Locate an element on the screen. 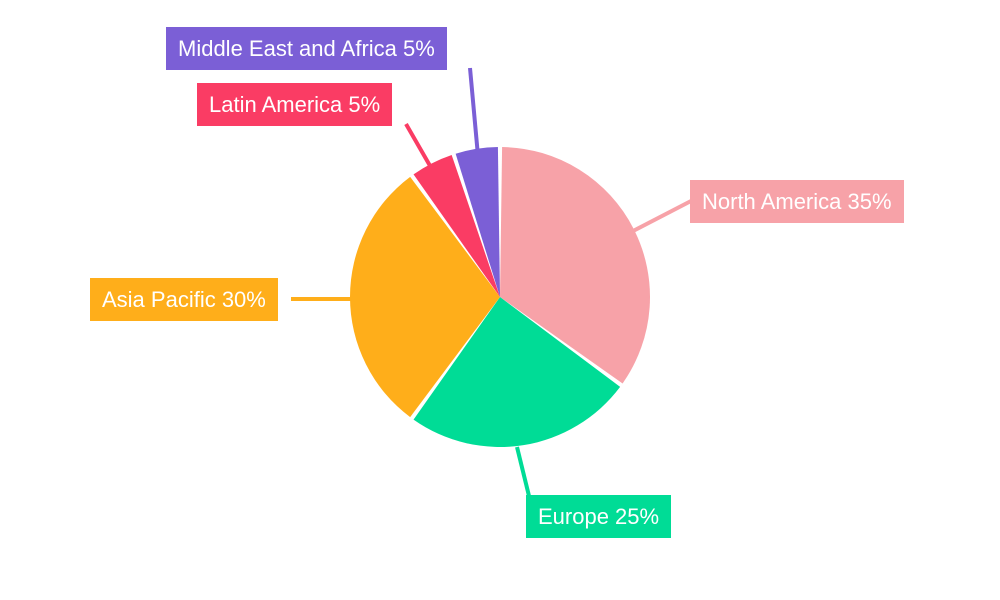 The image size is (1000, 600). leader-line-north-america is located at coordinates (662, 216).